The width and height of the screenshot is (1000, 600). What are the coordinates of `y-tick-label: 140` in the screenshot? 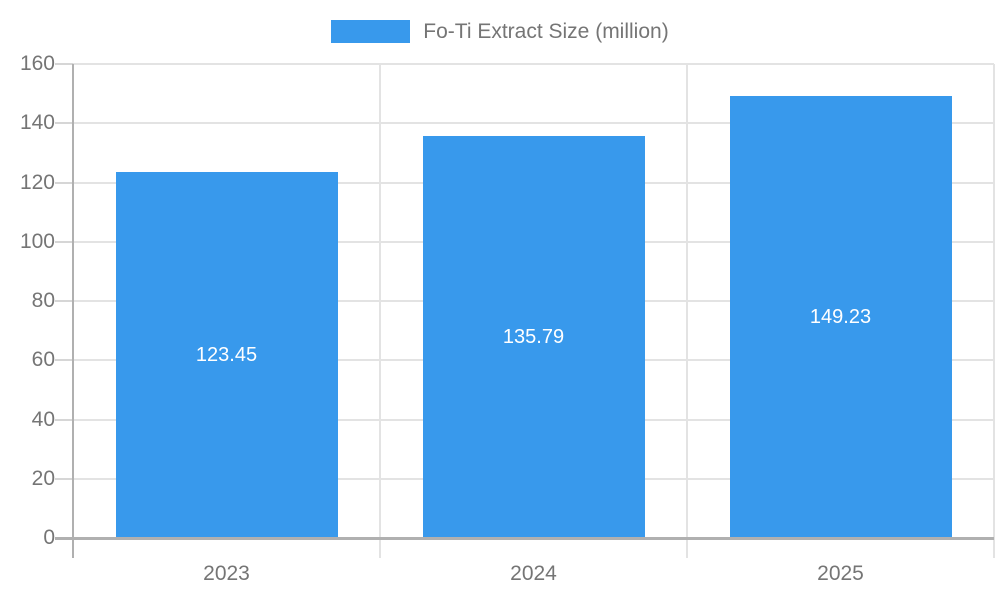 It's located at (37, 123).